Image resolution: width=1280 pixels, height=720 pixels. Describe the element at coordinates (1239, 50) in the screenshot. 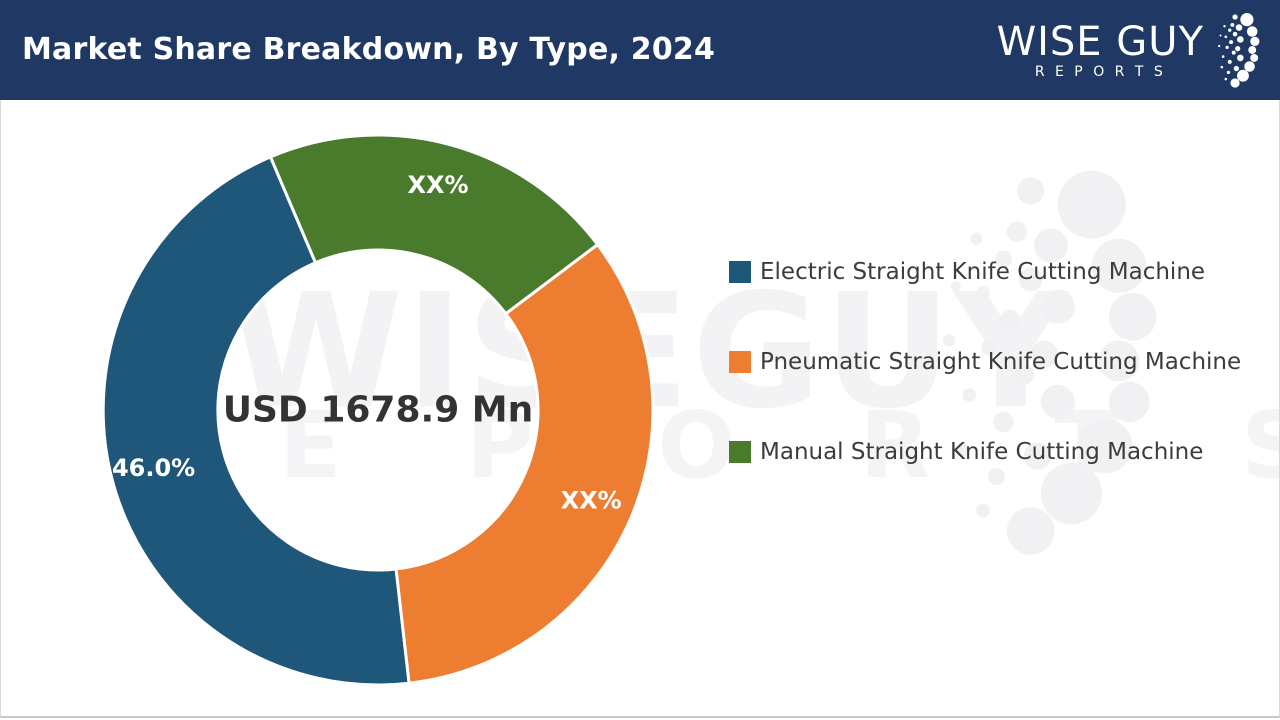

I see `wiseguy-face-logo-icon` at that location.